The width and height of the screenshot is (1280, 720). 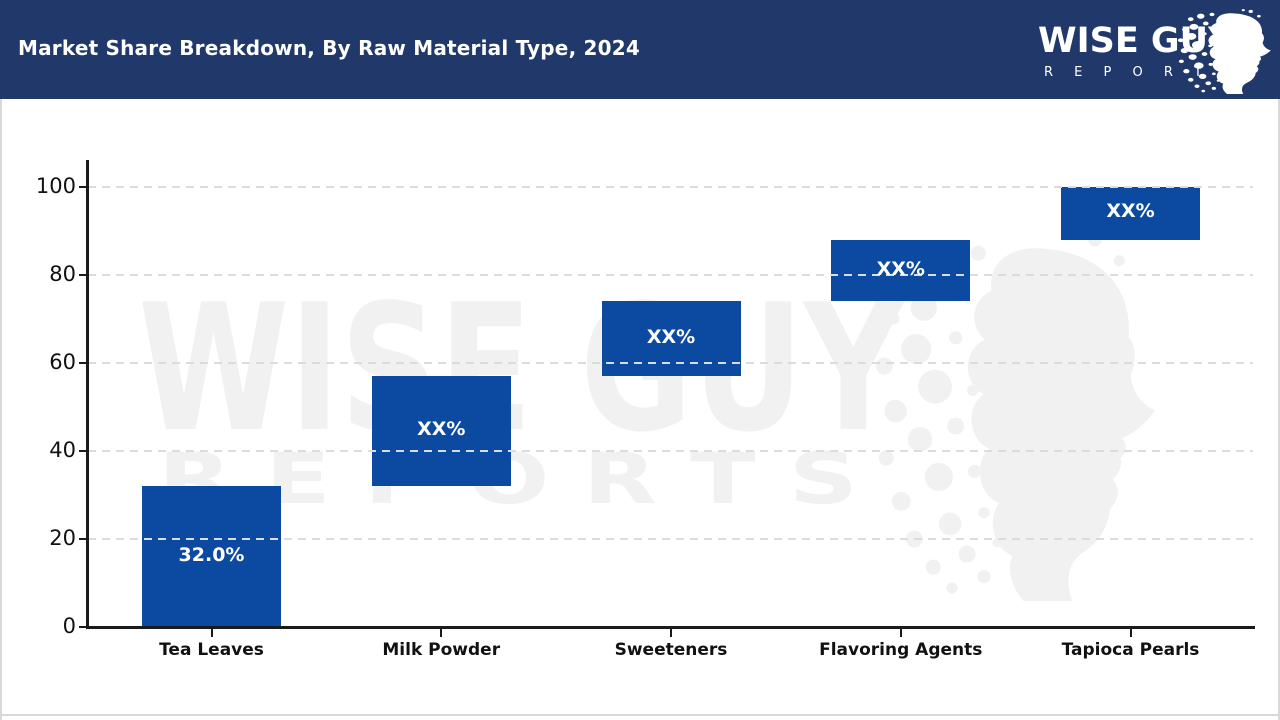 I want to click on x-category-label-tapioca-pearls: Tapioca Pearls, so click(x=1130, y=650).